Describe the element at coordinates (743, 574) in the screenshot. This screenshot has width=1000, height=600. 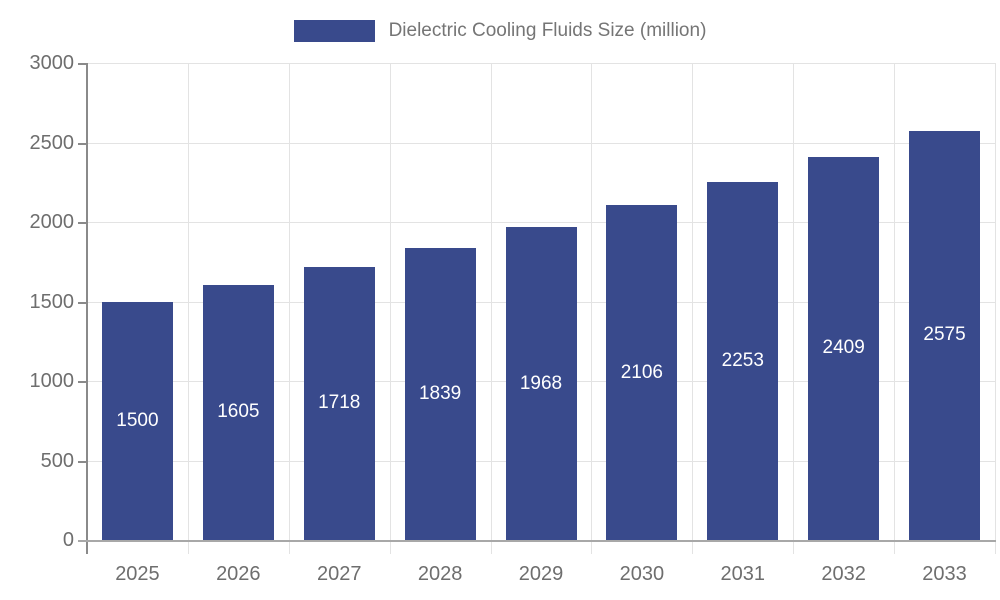
I see `x-axis-tick-label: 2031` at that location.